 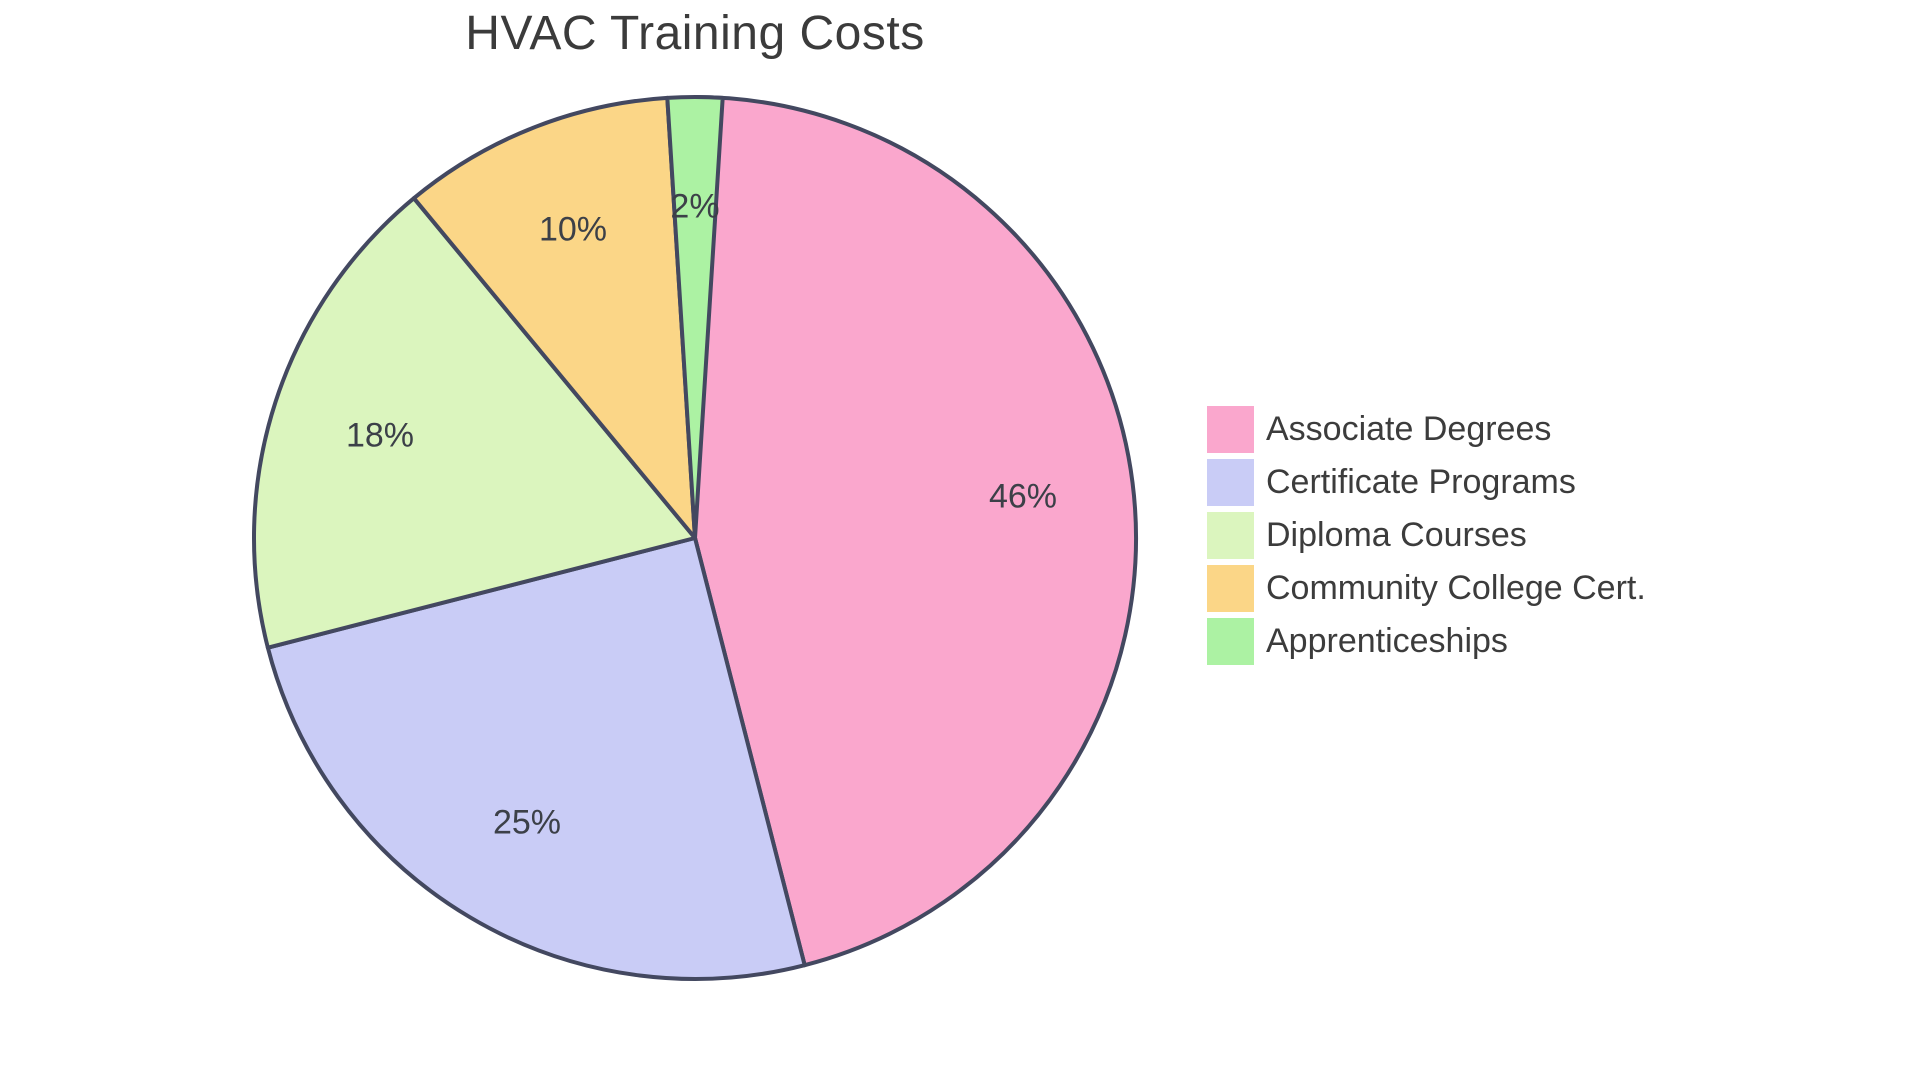 What do you see at coordinates (1387, 641) in the screenshot?
I see `legend-item-label: Apprenticeships` at bounding box center [1387, 641].